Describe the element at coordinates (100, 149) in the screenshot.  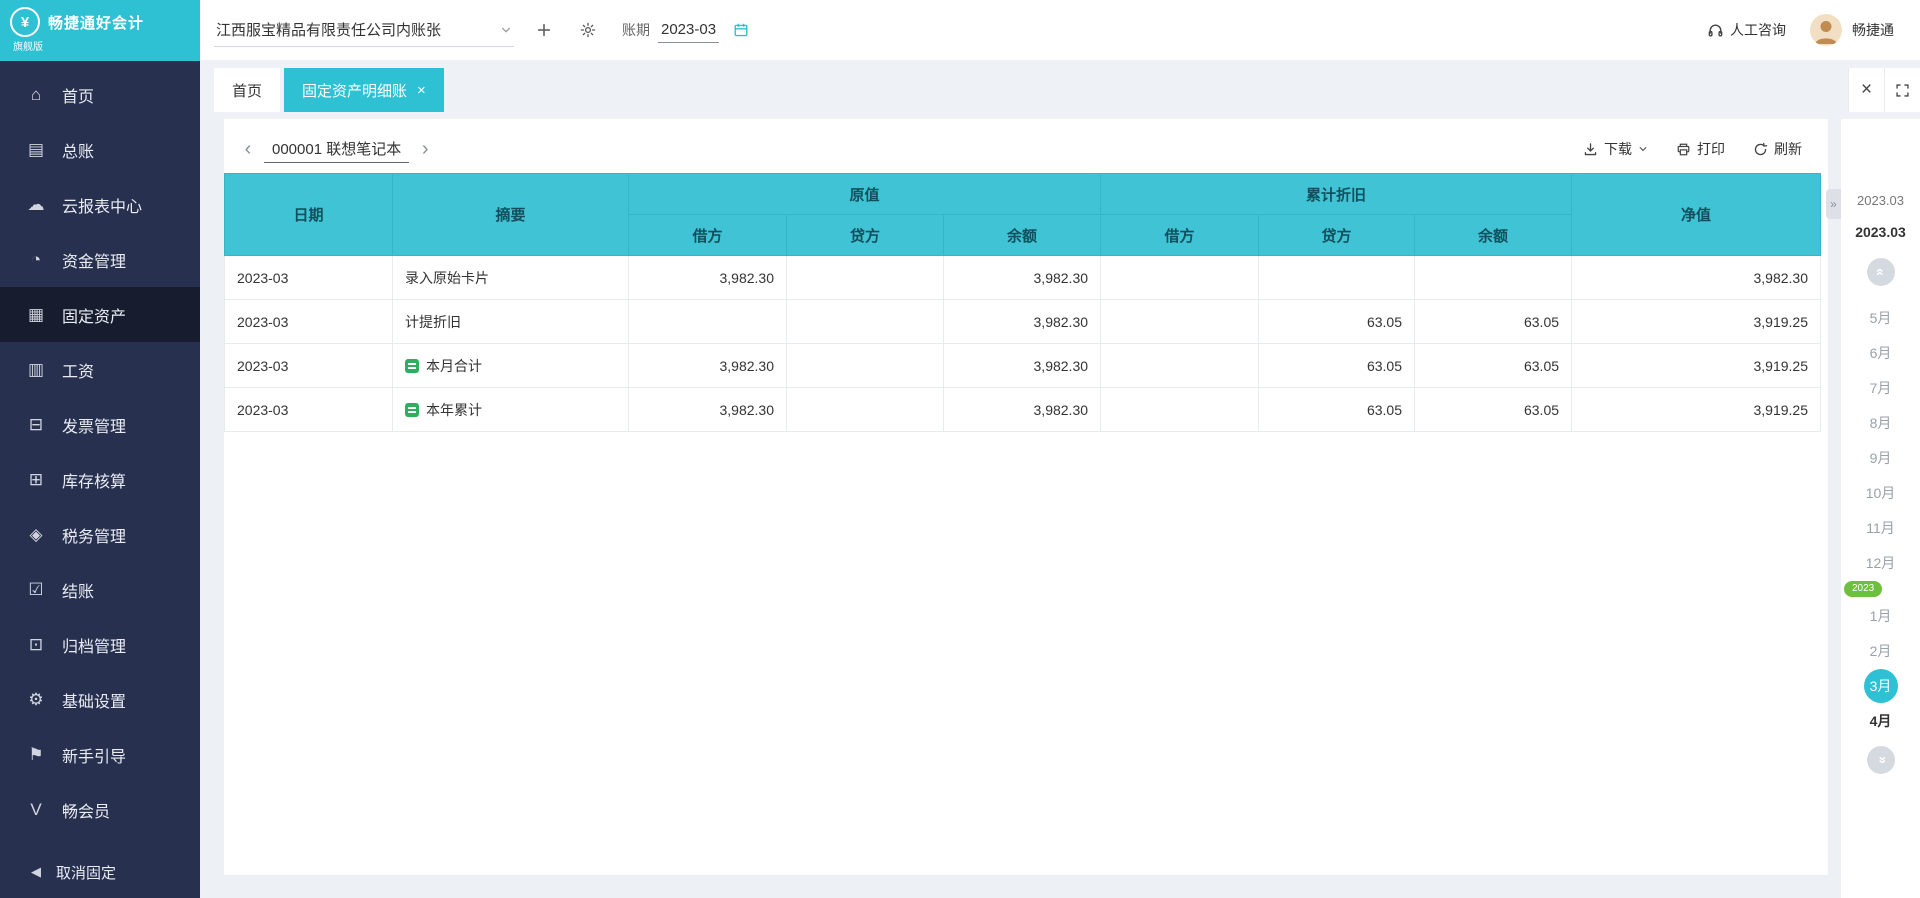
I see `sidebar-item-general-ledger: ▤ 总账` at that location.